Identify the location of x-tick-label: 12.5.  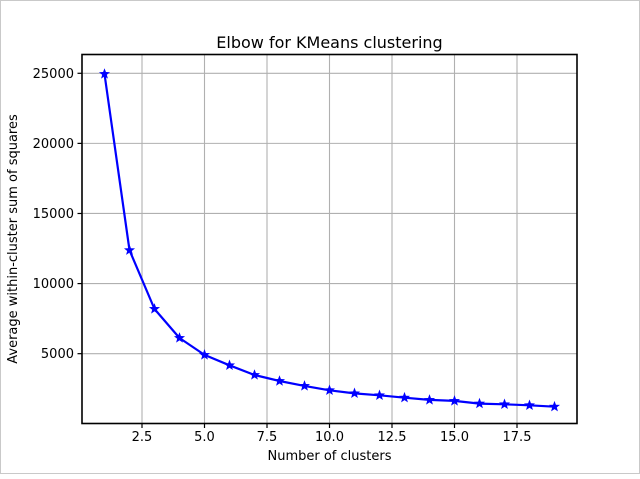
(392, 437).